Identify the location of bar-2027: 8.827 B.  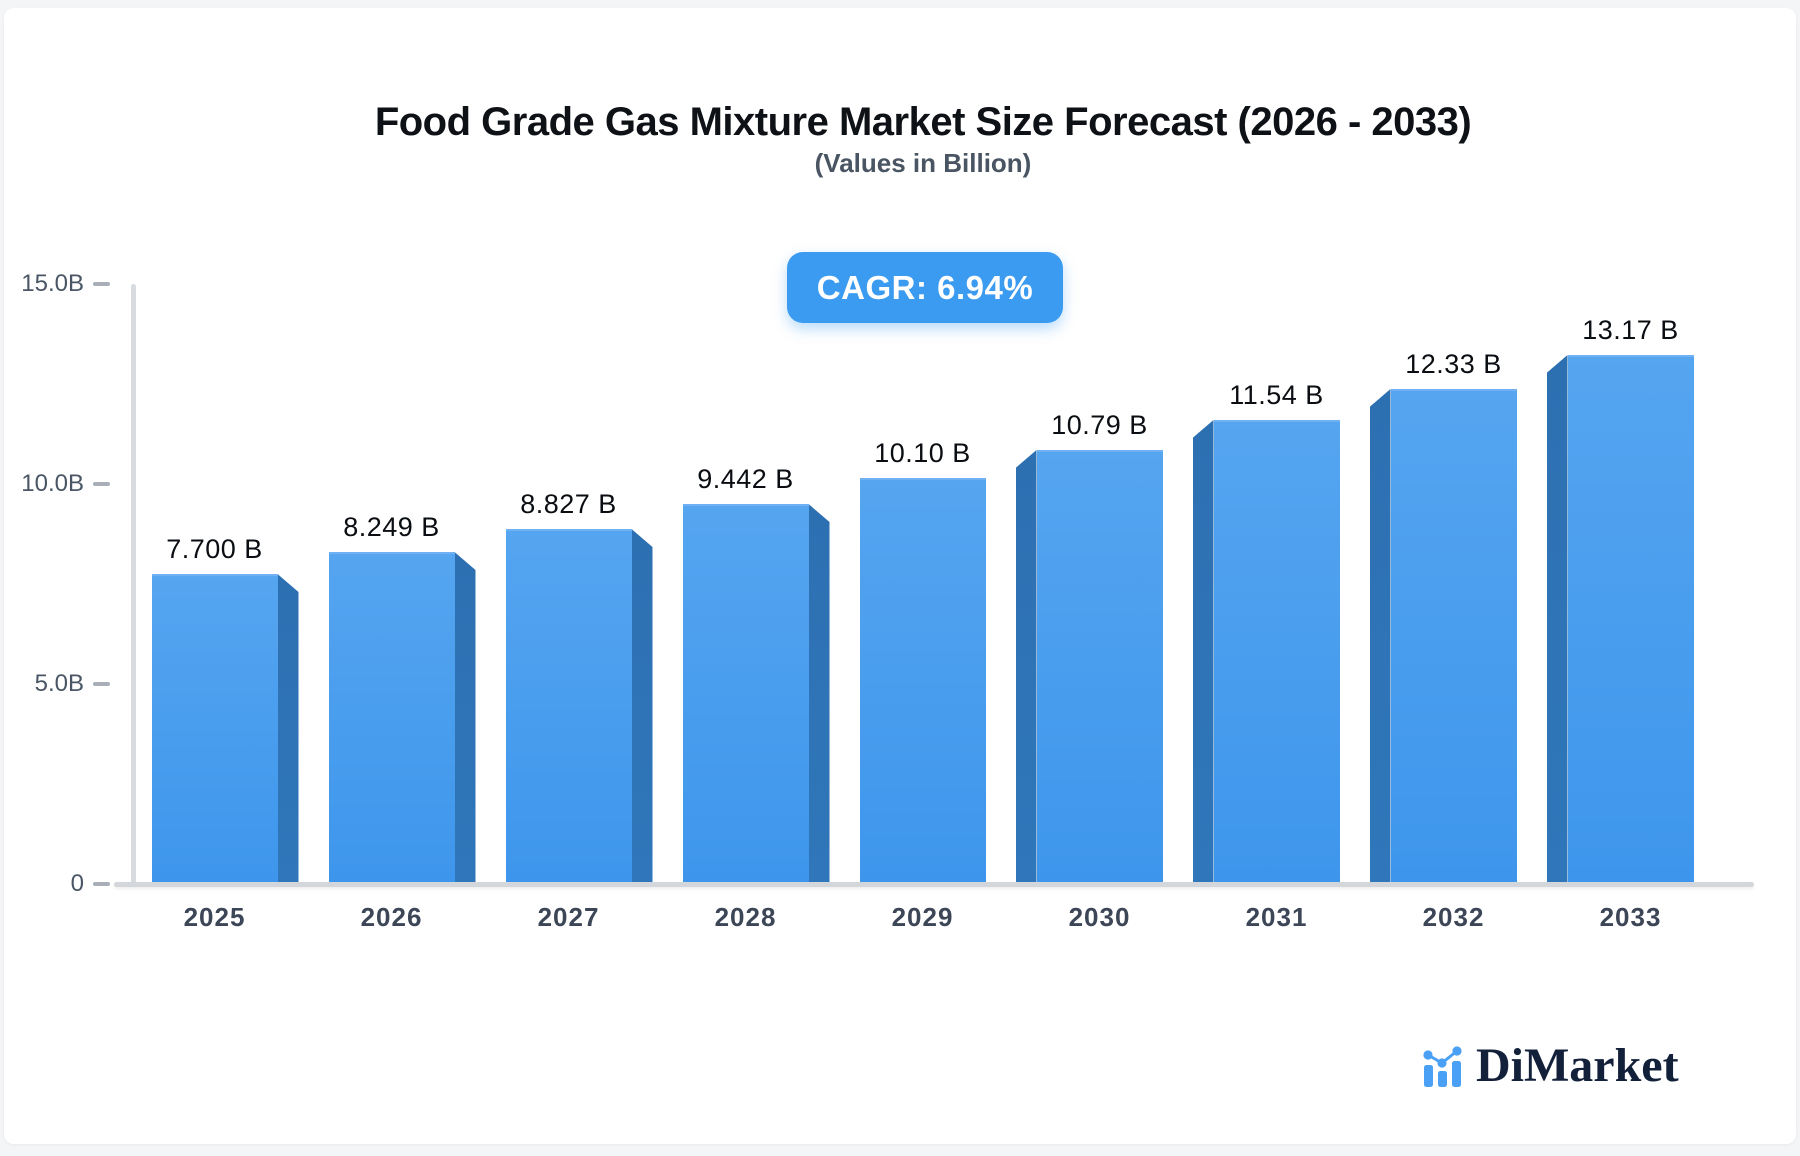
(579, 685).